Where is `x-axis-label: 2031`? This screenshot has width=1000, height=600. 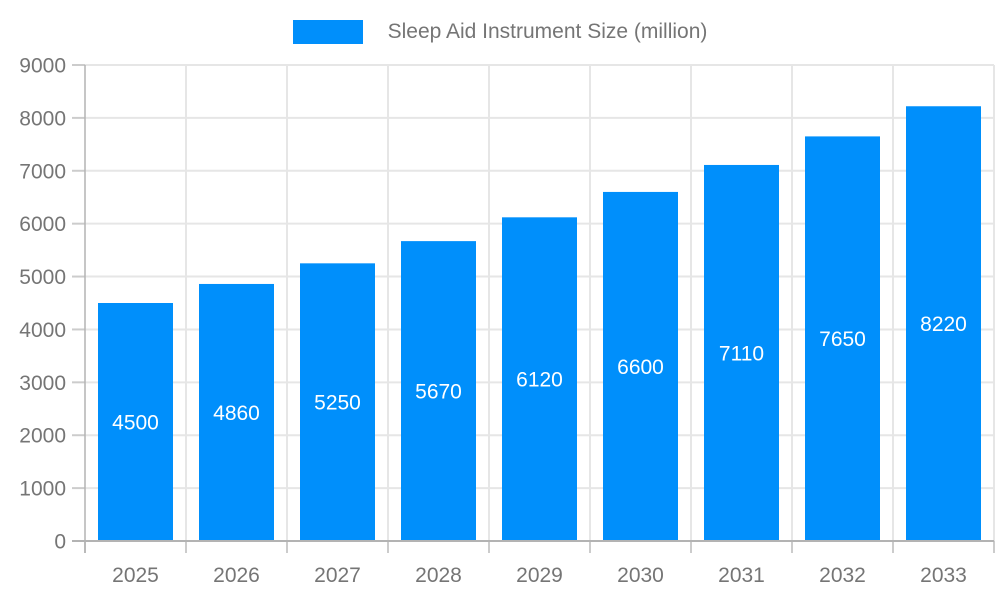 x-axis-label: 2031 is located at coordinates (741, 575).